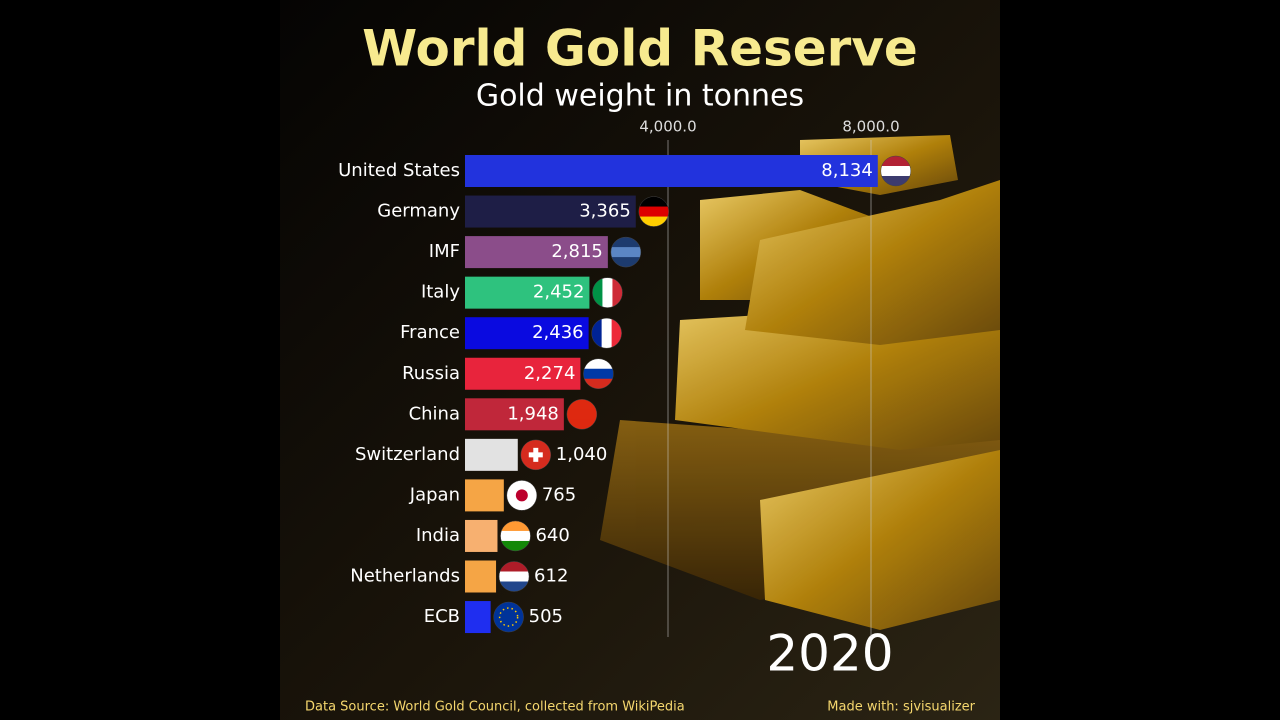 This screenshot has height=720, width=1280. Describe the element at coordinates (640, 49) in the screenshot. I see `chart-title: World Gold Reserve` at that location.